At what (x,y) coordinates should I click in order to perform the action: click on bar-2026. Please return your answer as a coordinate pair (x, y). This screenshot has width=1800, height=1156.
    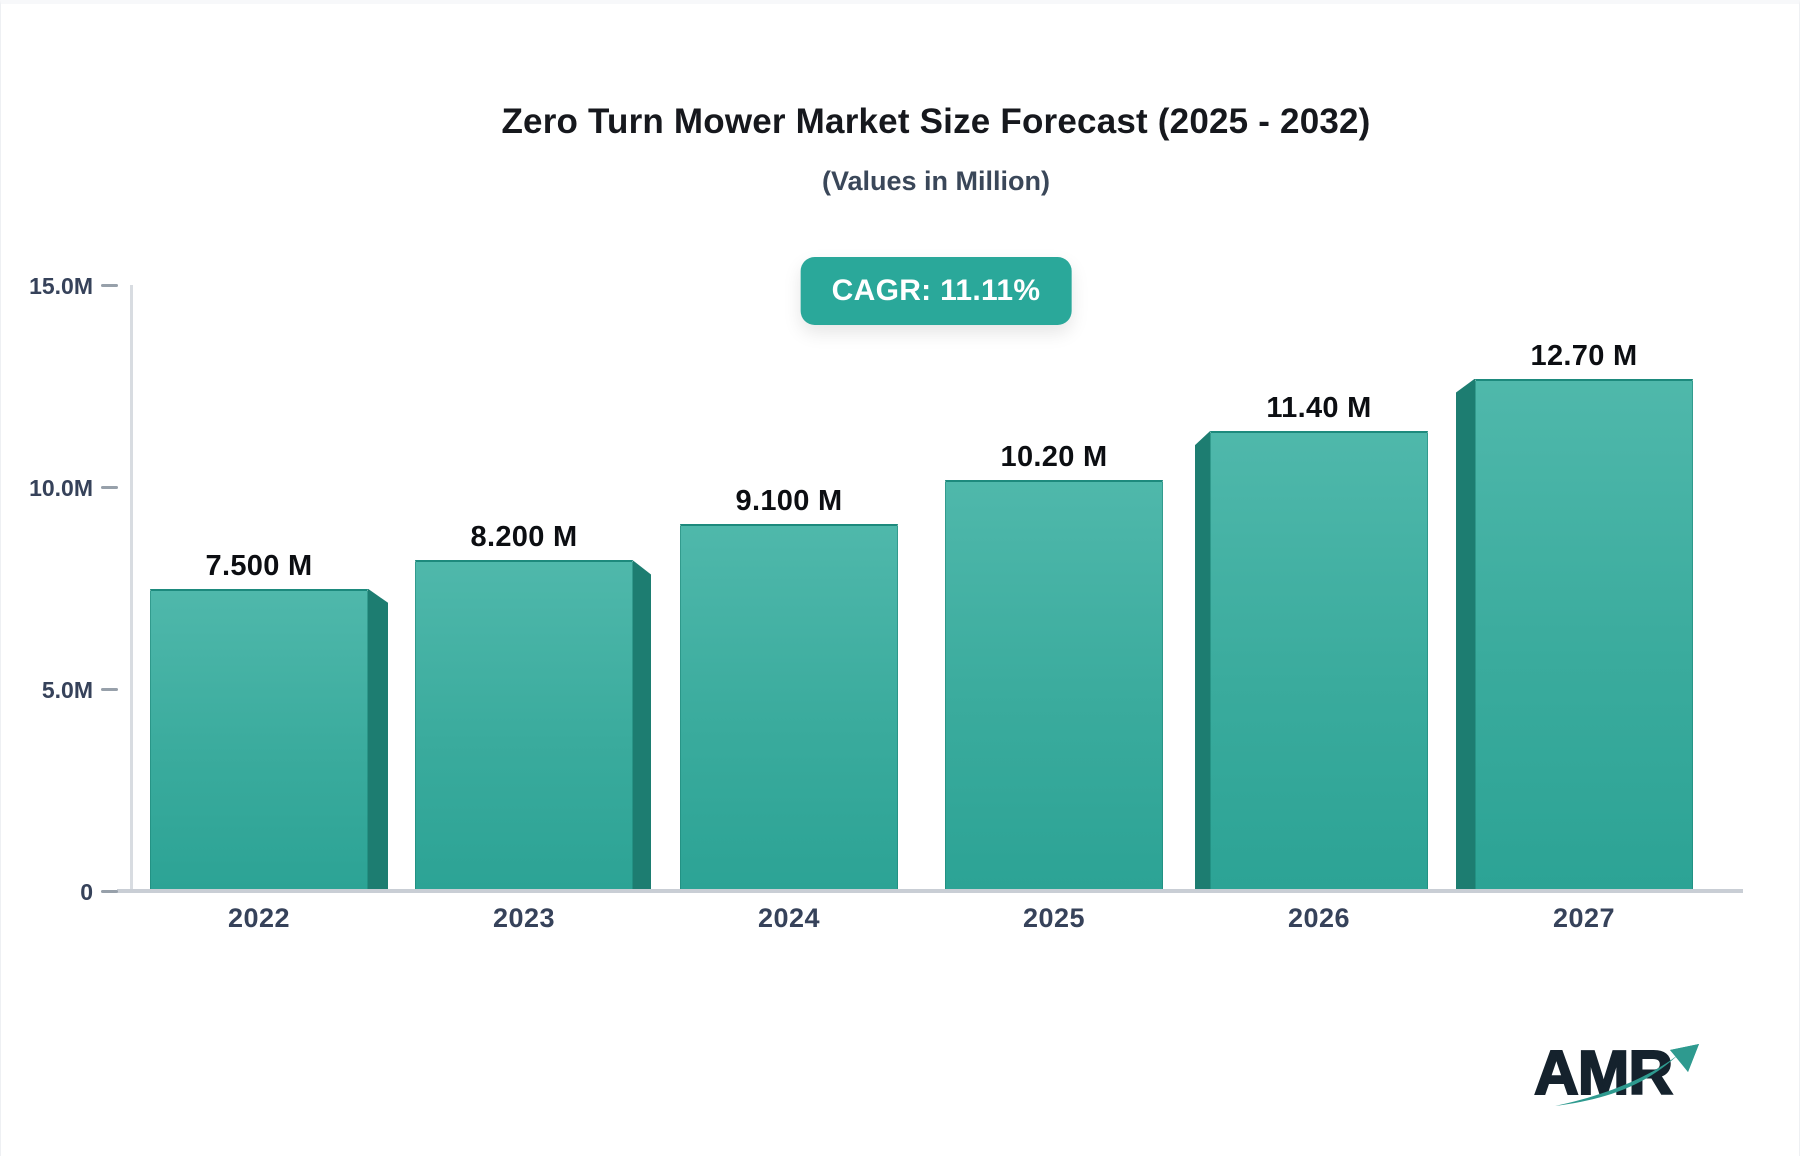
    Looking at the image, I should click on (1319, 660).